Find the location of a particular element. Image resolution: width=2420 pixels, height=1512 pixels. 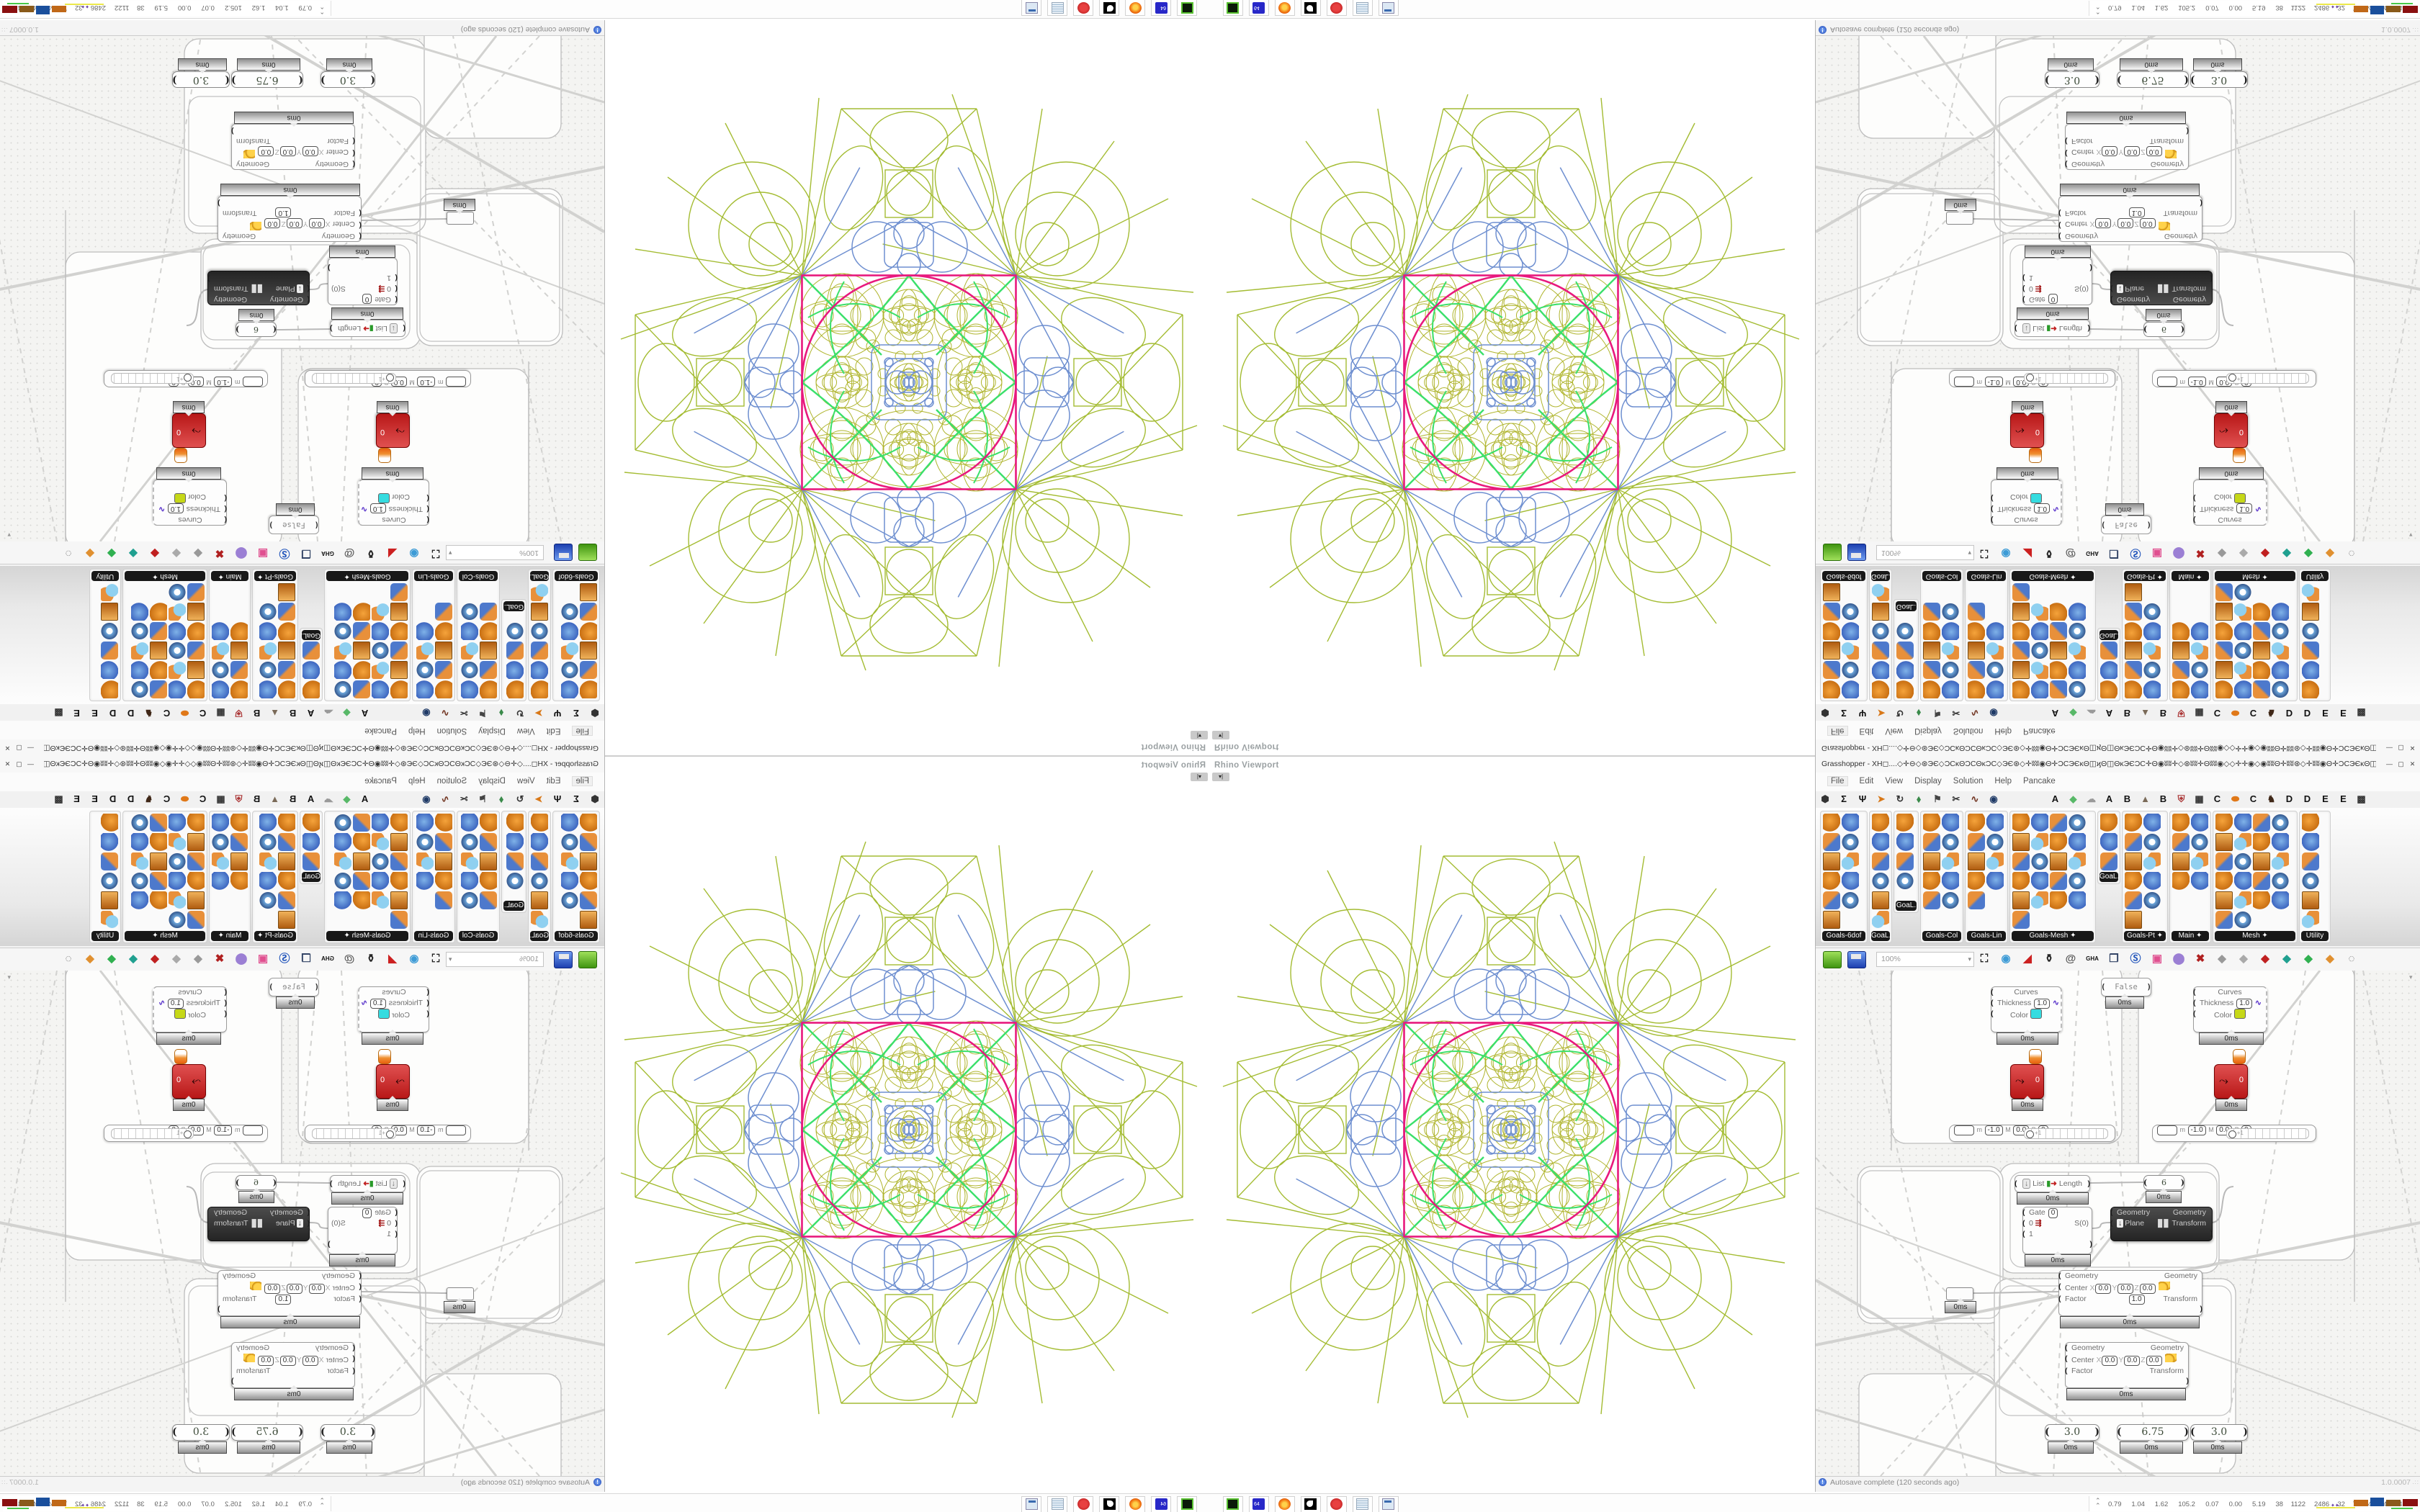

boolean-toggle: False is located at coordinates (2126, 987).